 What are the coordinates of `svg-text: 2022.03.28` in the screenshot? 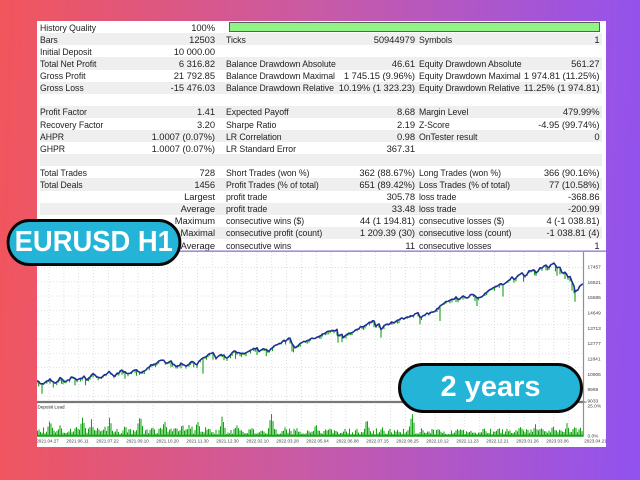 It's located at (287, 441).